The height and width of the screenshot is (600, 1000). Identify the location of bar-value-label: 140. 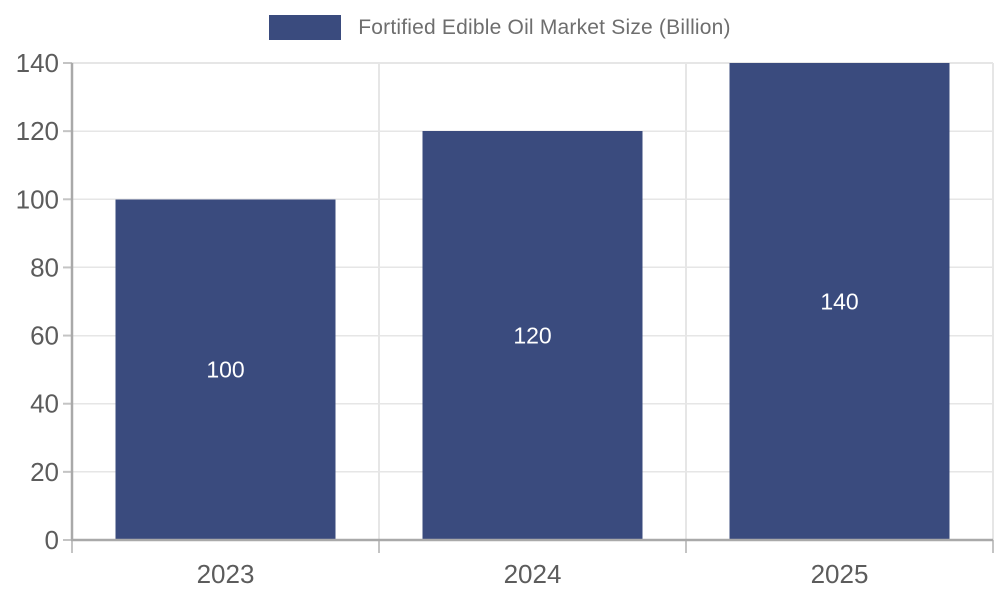
(839, 302).